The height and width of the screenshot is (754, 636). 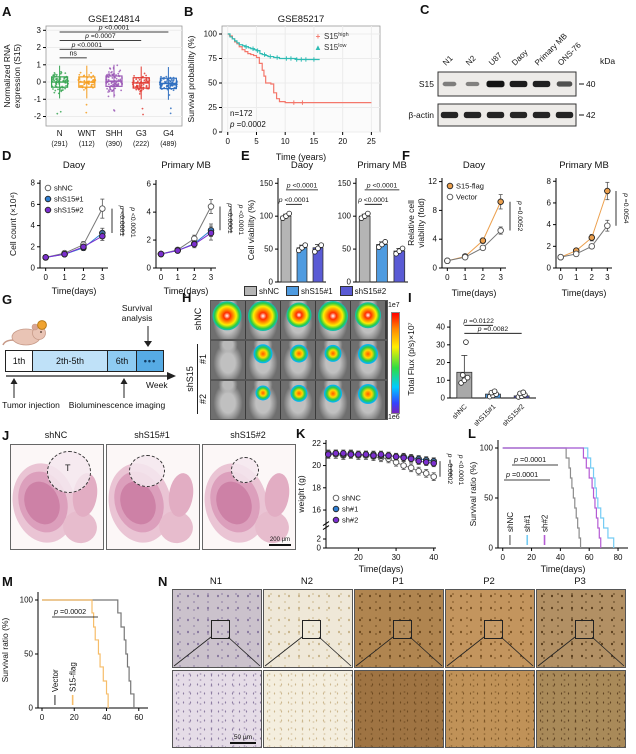 I want to click on legend-label: shS15#2, so click(x=370, y=291).